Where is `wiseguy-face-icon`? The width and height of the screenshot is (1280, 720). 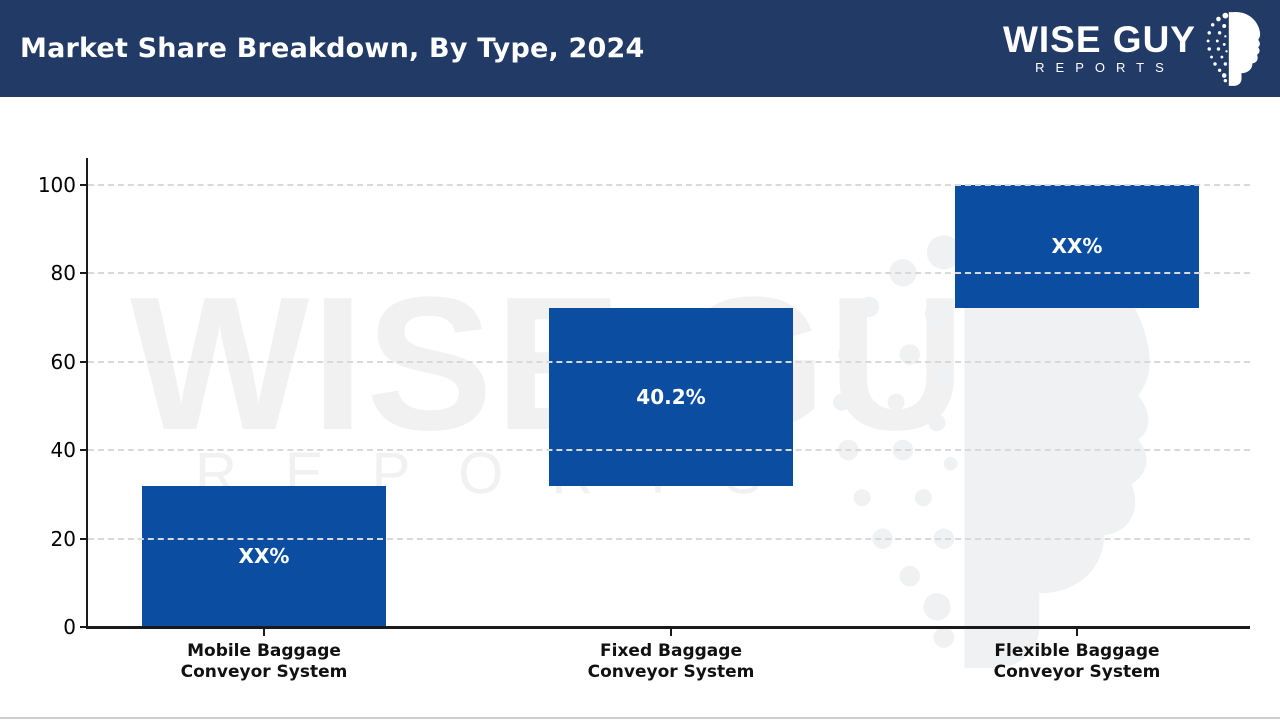 wiseguy-face-icon is located at coordinates (1233, 48).